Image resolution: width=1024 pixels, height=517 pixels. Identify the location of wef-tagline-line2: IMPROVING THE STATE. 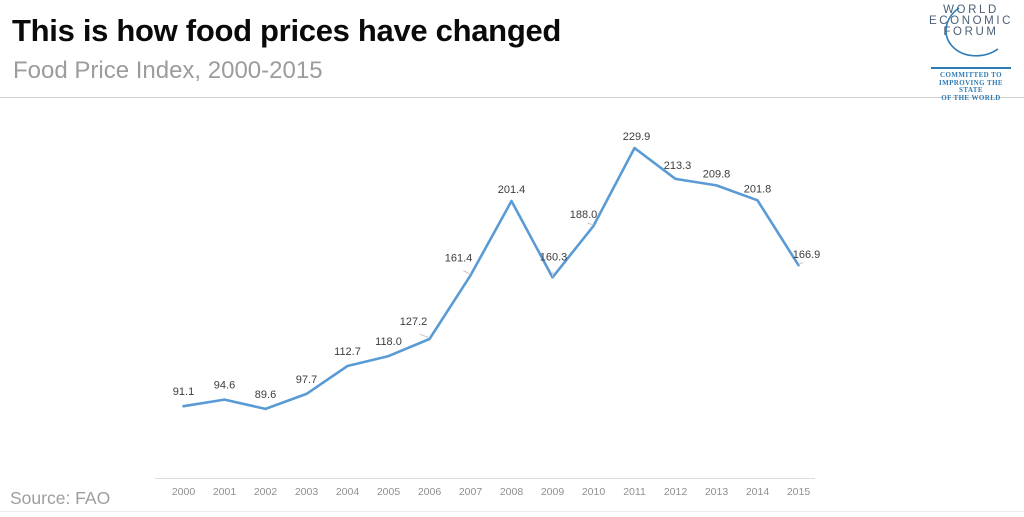
(971, 86).